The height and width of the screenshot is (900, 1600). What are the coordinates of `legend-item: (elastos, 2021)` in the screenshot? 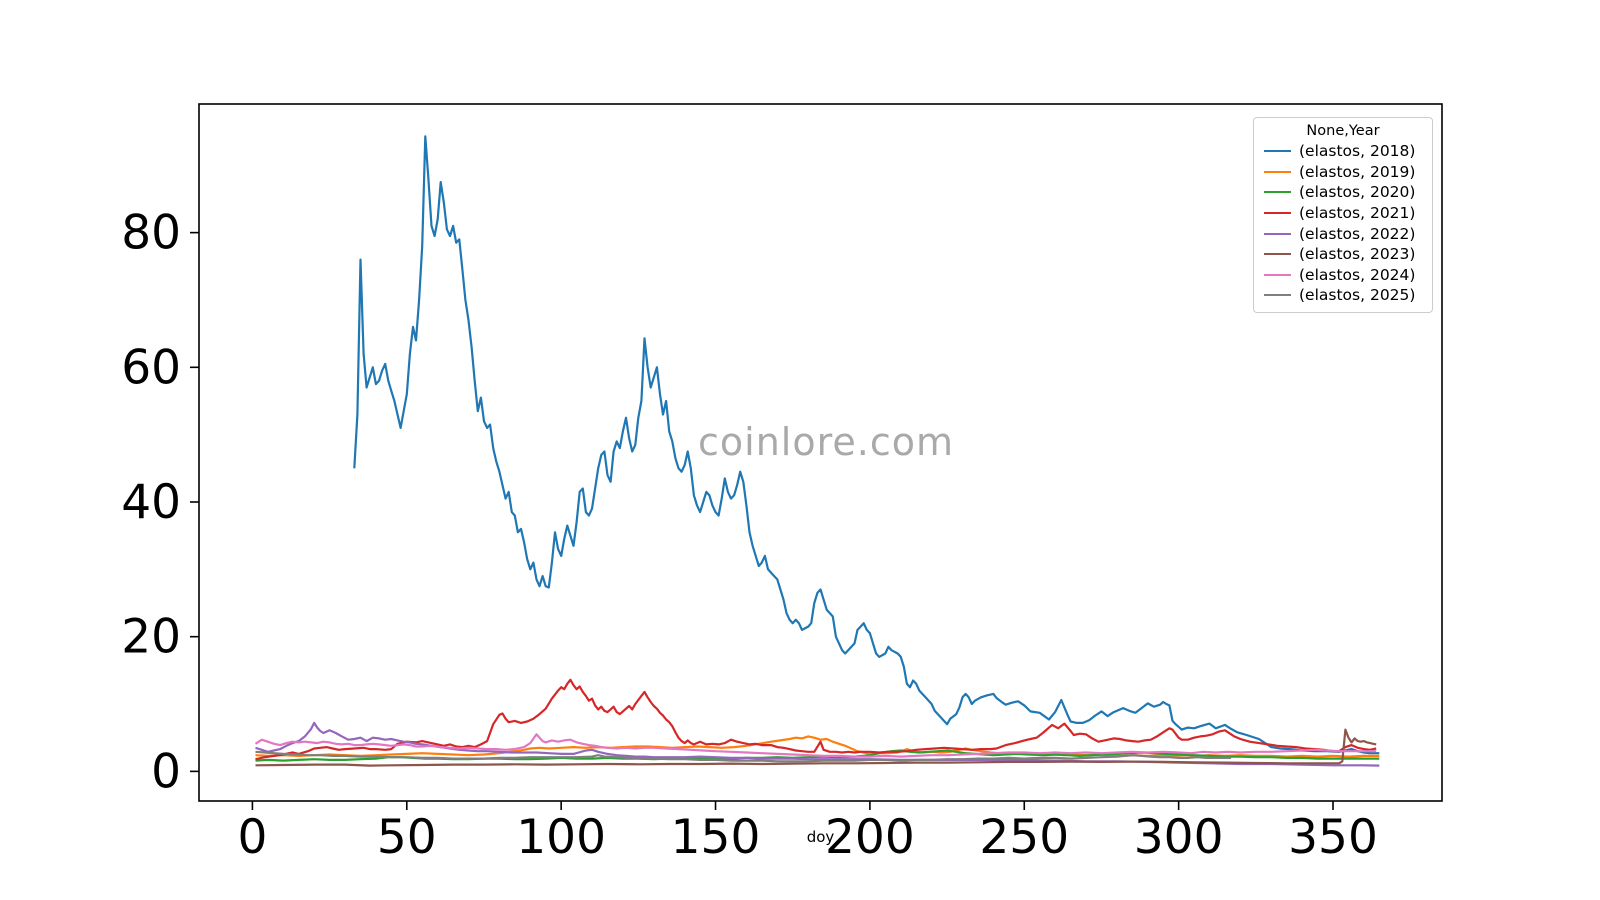 It's located at (1343, 213).